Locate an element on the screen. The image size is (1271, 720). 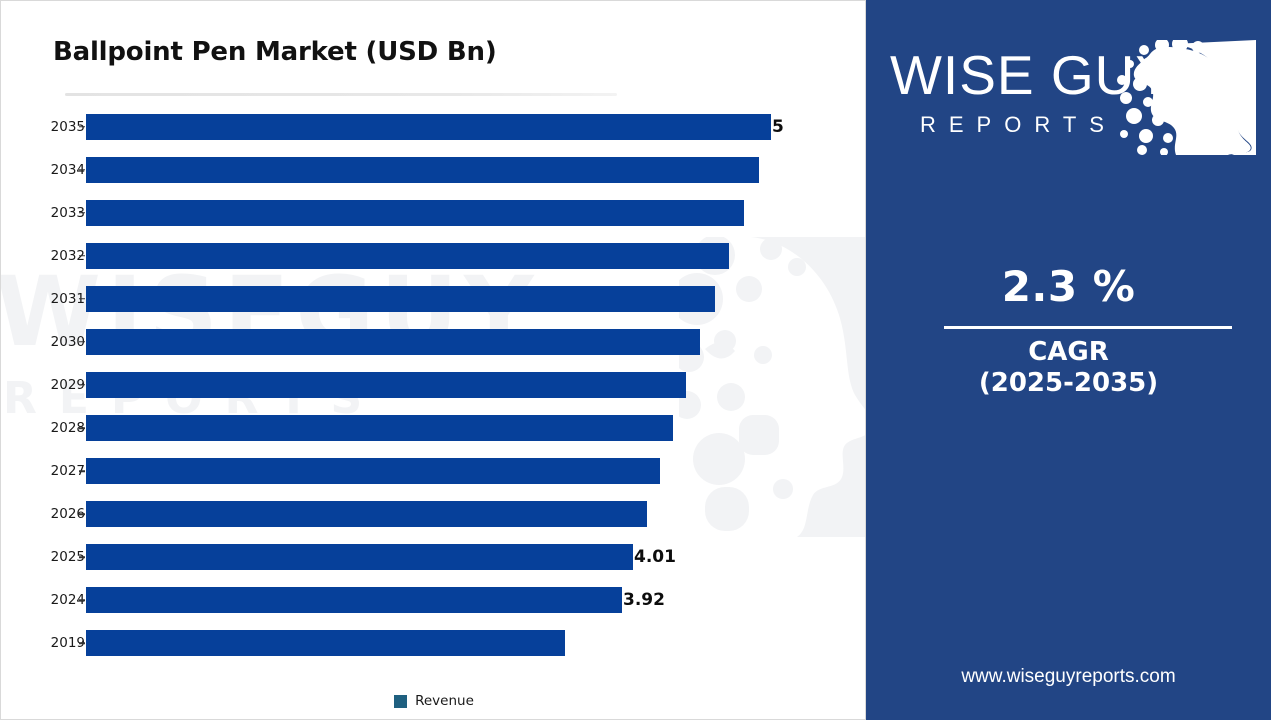
bar-value-label: 3.92 is located at coordinates (644, 600).